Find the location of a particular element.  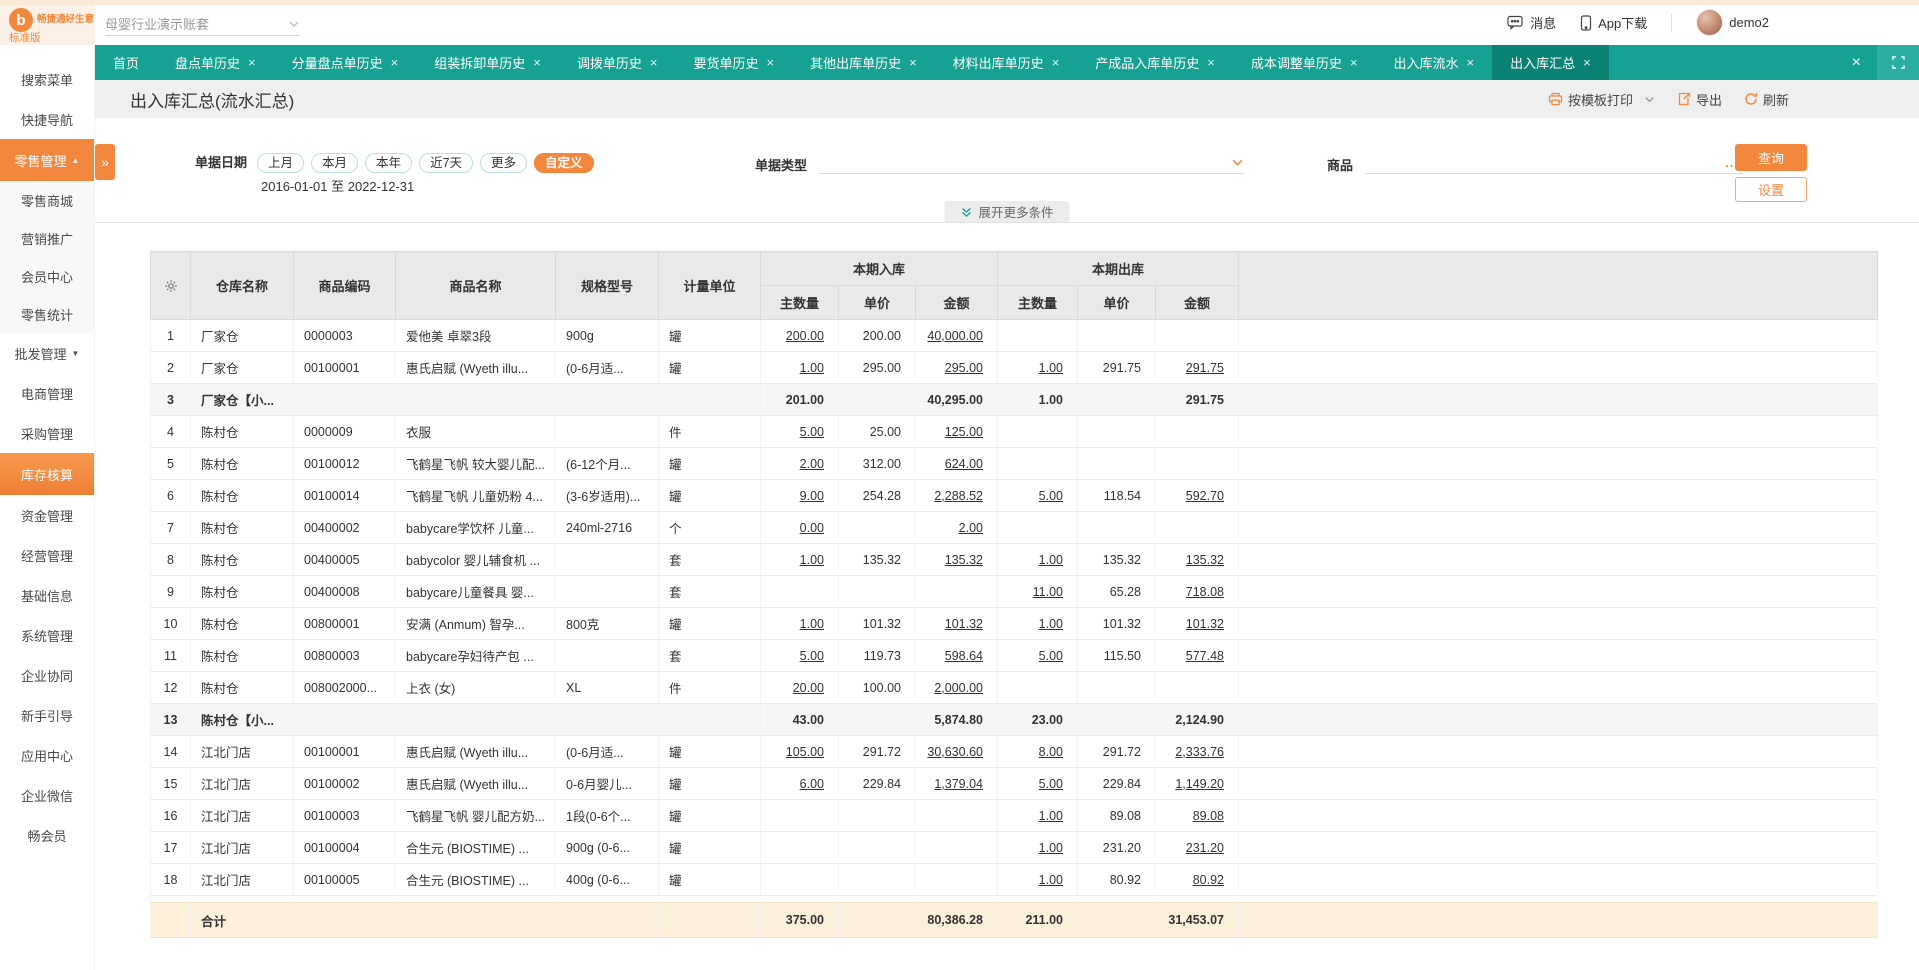

sidebar-item: 零售商城 is located at coordinates (47, 200).